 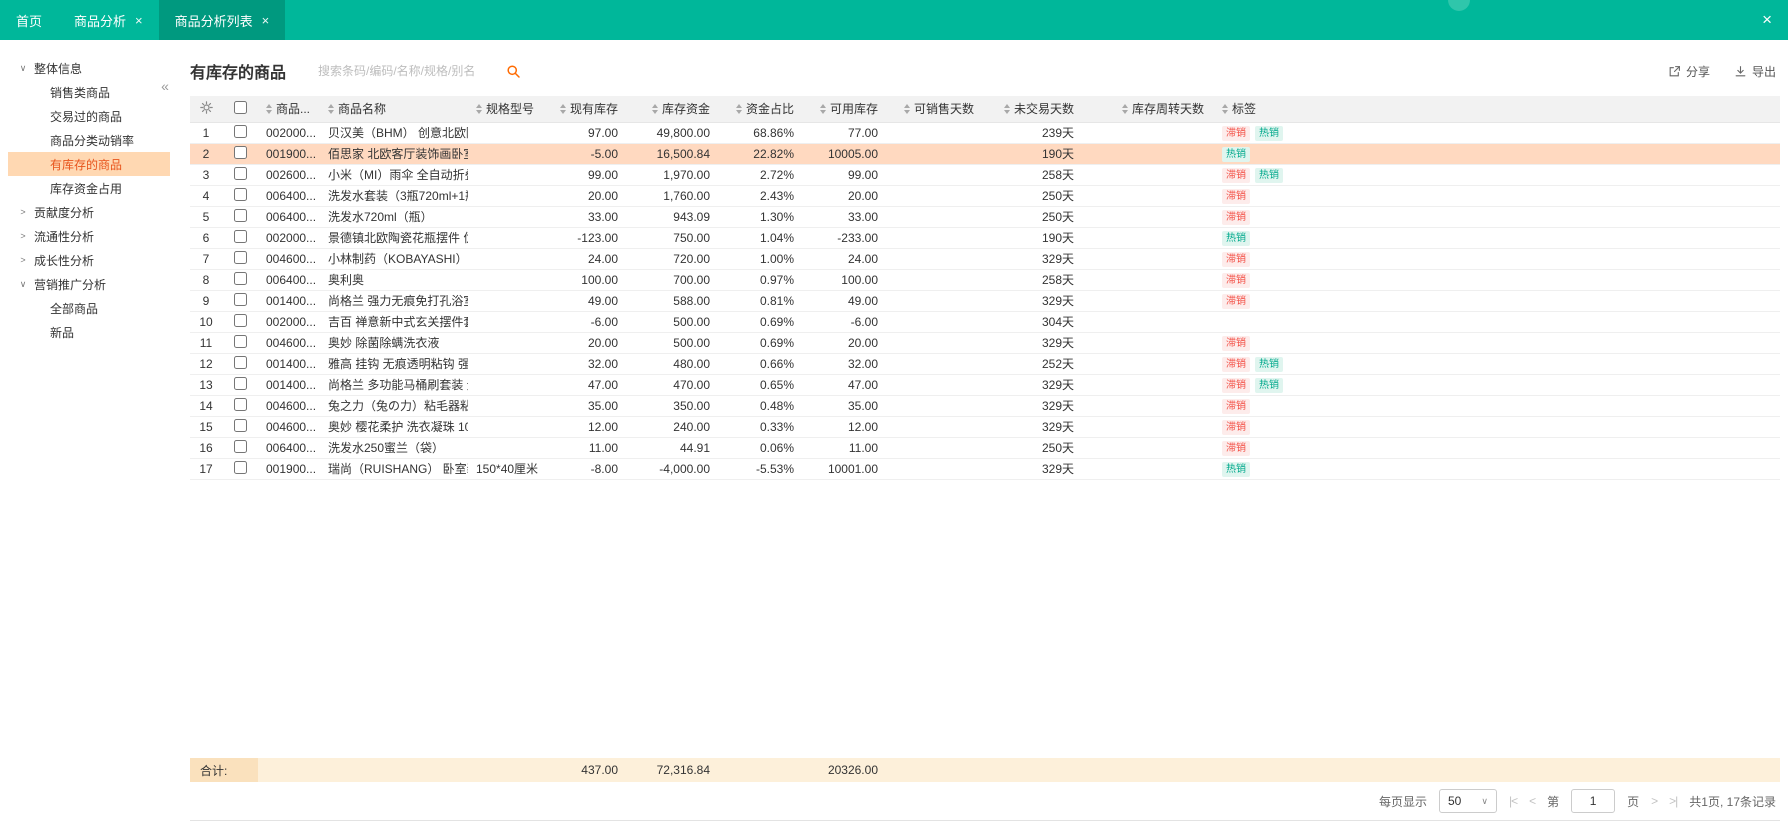 I want to click on record-count: 共1页, 17条记录, so click(x=1732, y=801).